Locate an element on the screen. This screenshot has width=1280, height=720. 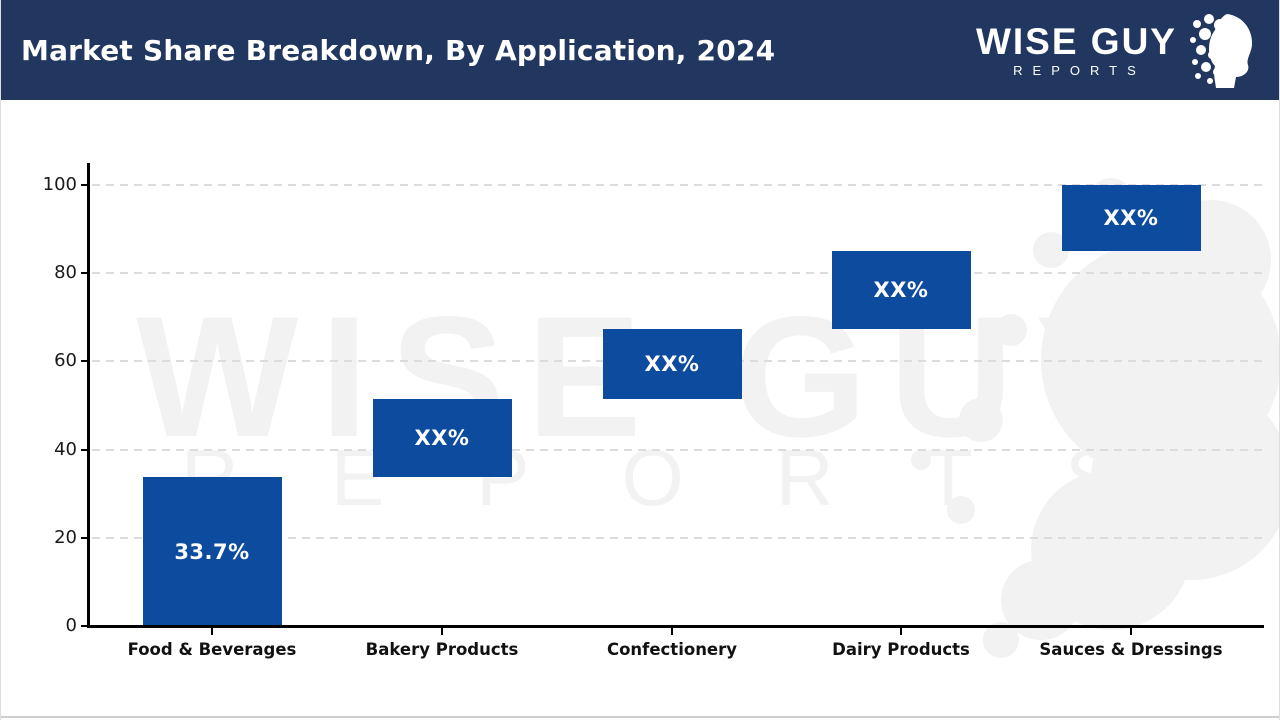
x-tick-label-sauces-dressings: Sauces & Dressings is located at coordinates (1131, 649).